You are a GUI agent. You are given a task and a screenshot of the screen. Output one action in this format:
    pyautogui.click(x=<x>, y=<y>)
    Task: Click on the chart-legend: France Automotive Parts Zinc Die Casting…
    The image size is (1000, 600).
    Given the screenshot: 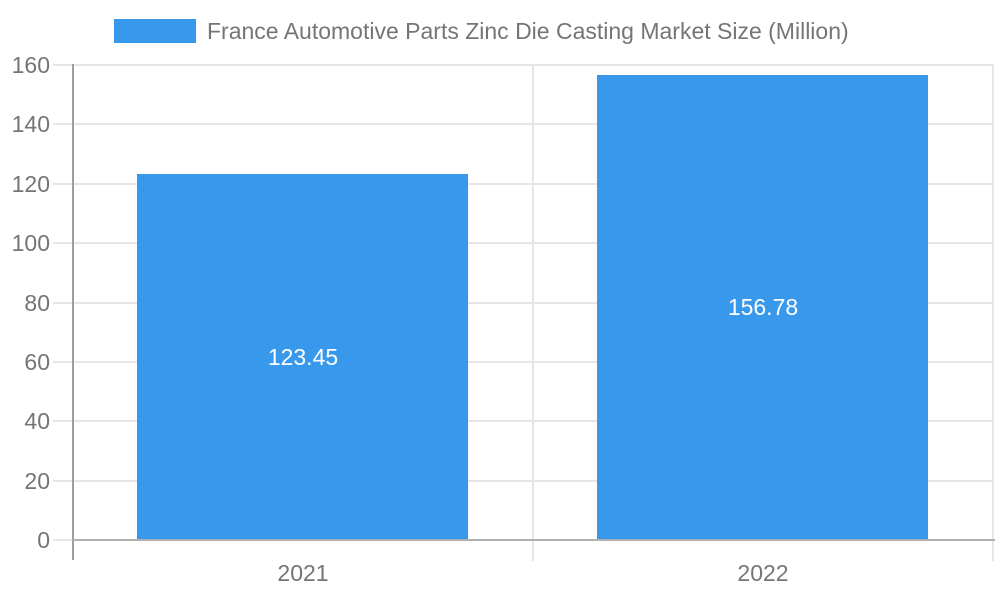 What is the action you would take?
    pyautogui.click(x=481, y=31)
    